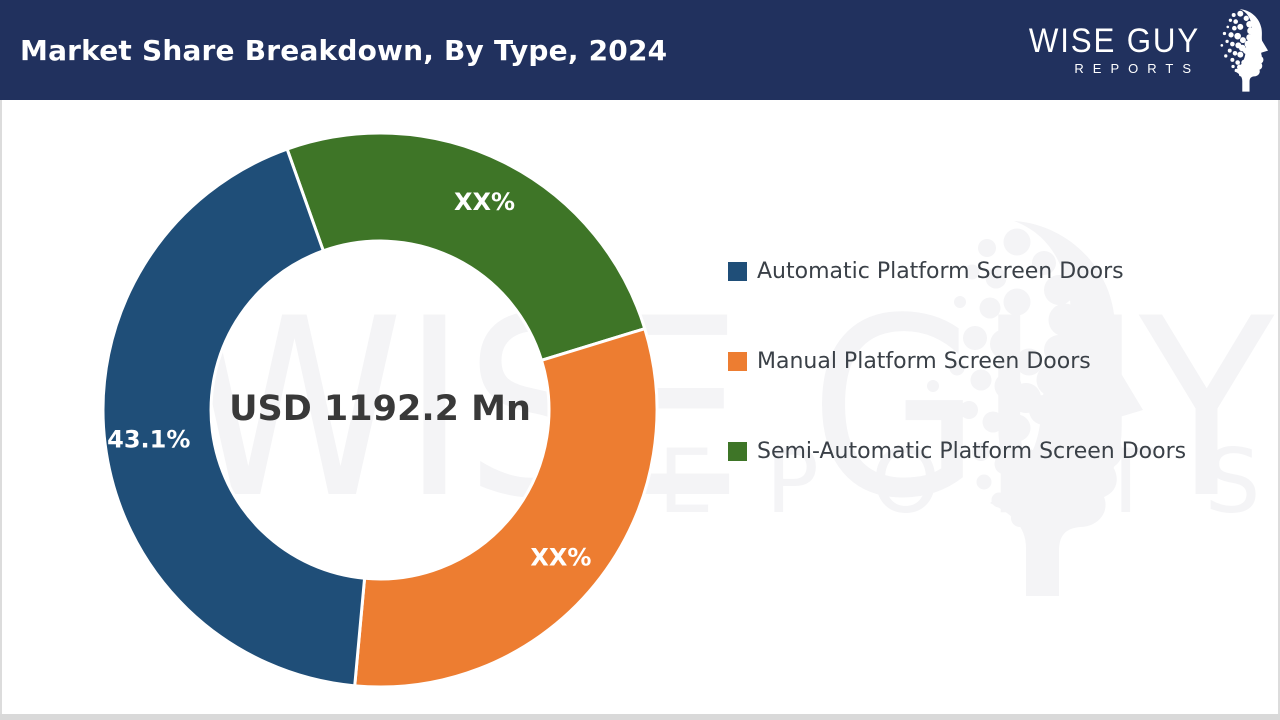  I want to click on legend-swatch-automatic, so click(737, 271).